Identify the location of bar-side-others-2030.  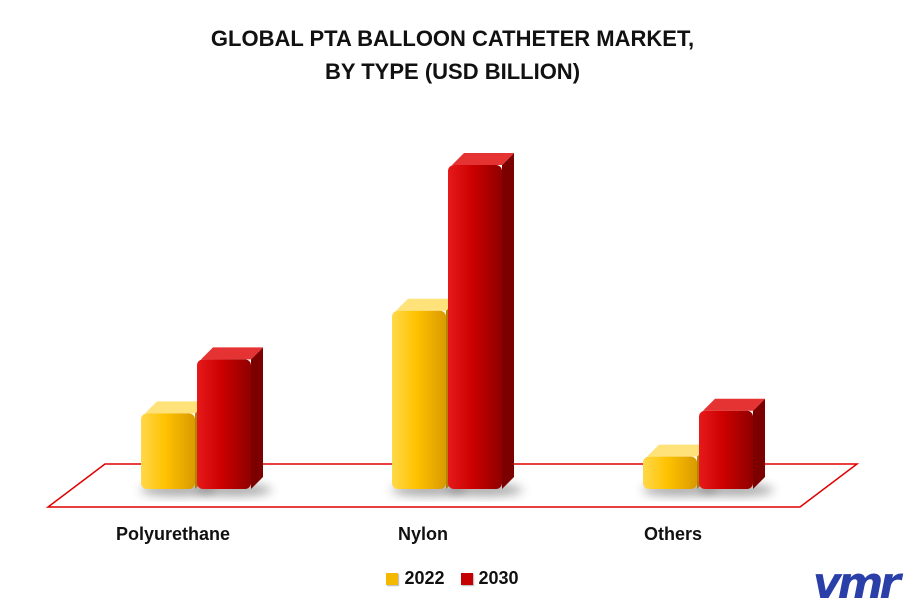
(759, 443).